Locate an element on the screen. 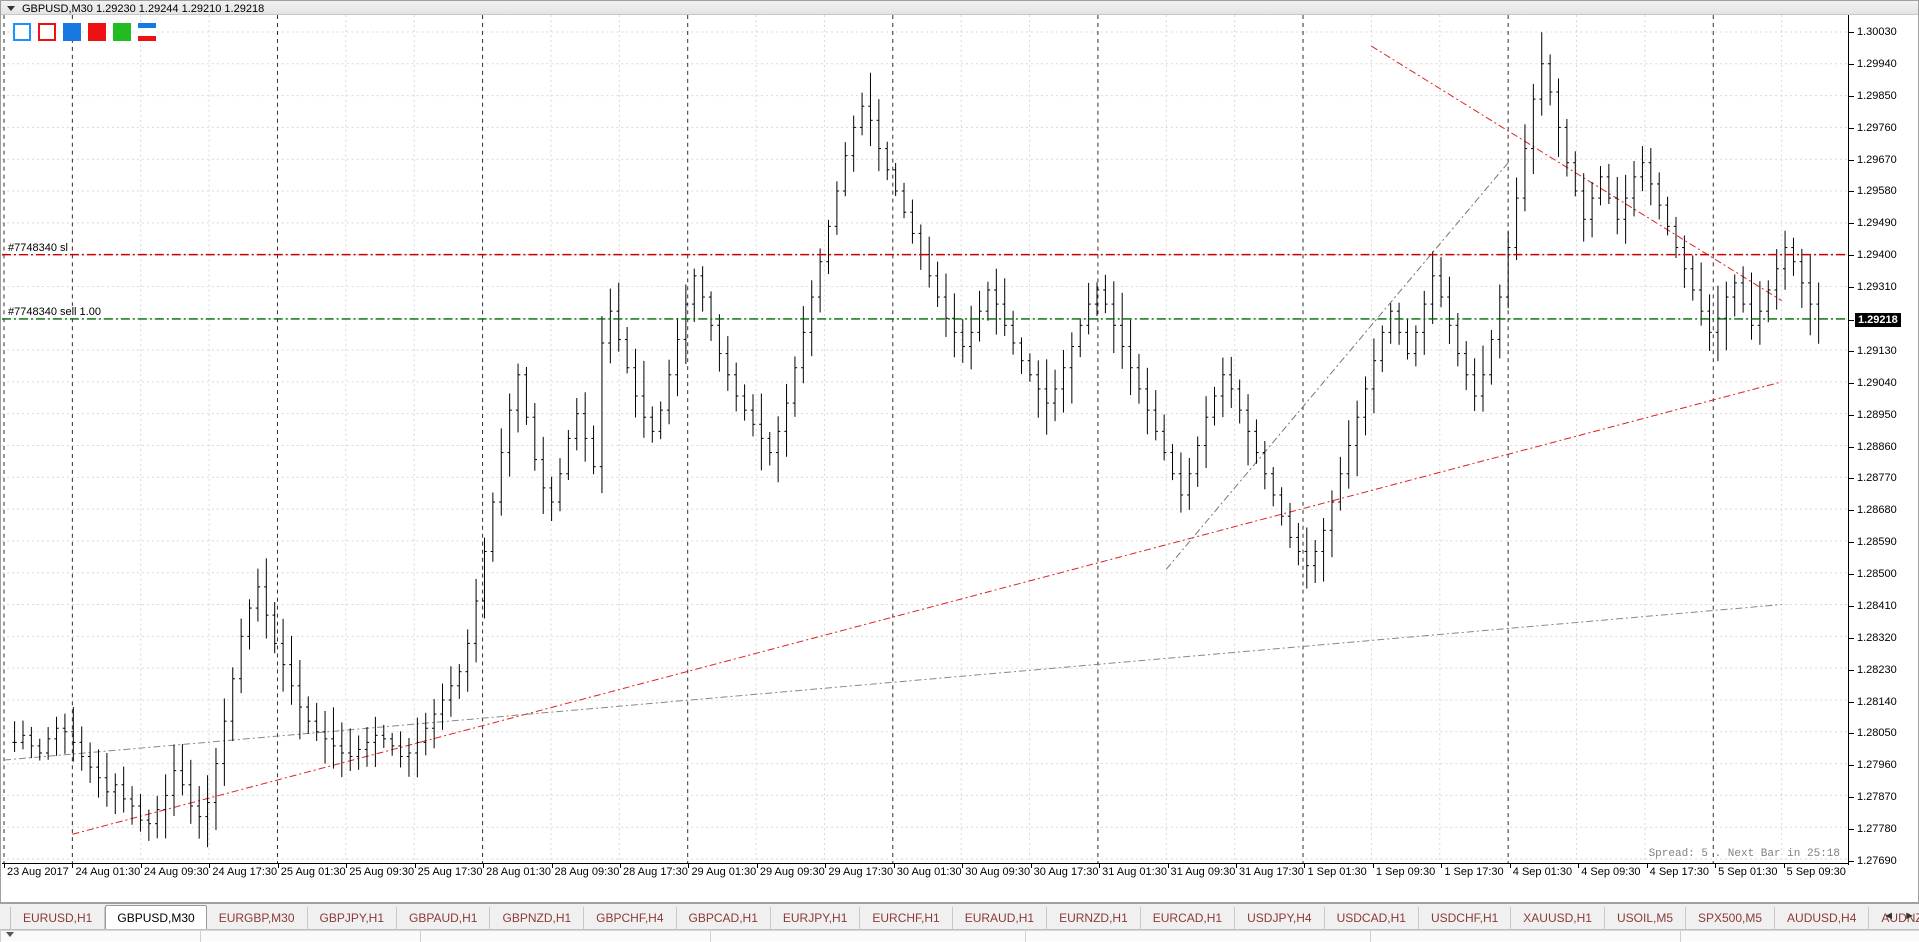 The width and height of the screenshot is (1919, 942). price-tick: 1.28500 is located at coordinates (1884, 574).